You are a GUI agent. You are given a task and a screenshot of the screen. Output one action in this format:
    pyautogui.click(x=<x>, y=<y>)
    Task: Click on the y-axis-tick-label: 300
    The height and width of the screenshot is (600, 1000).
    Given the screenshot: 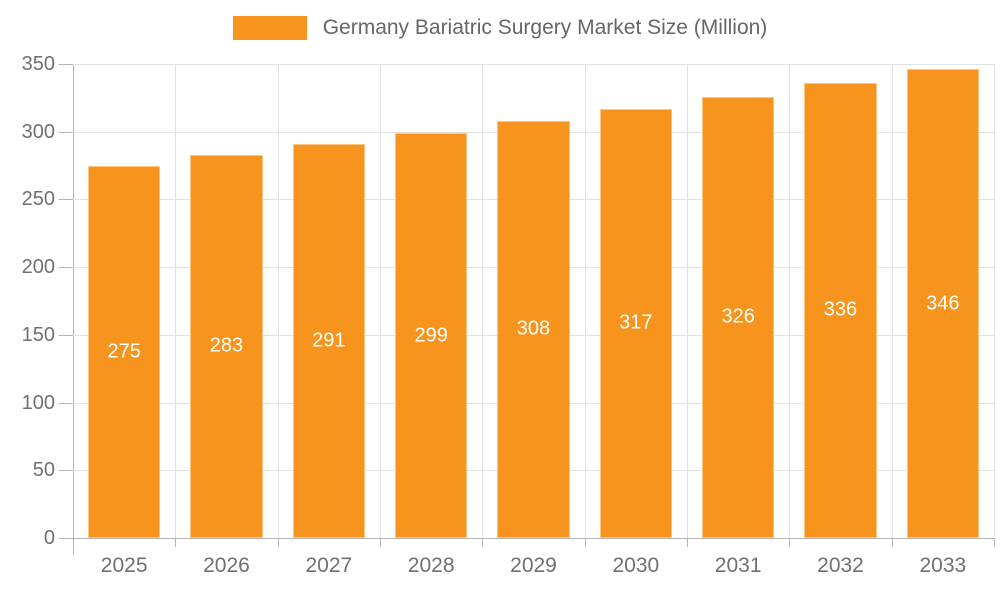 What is the action you would take?
    pyautogui.click(x=38, y=131)
    